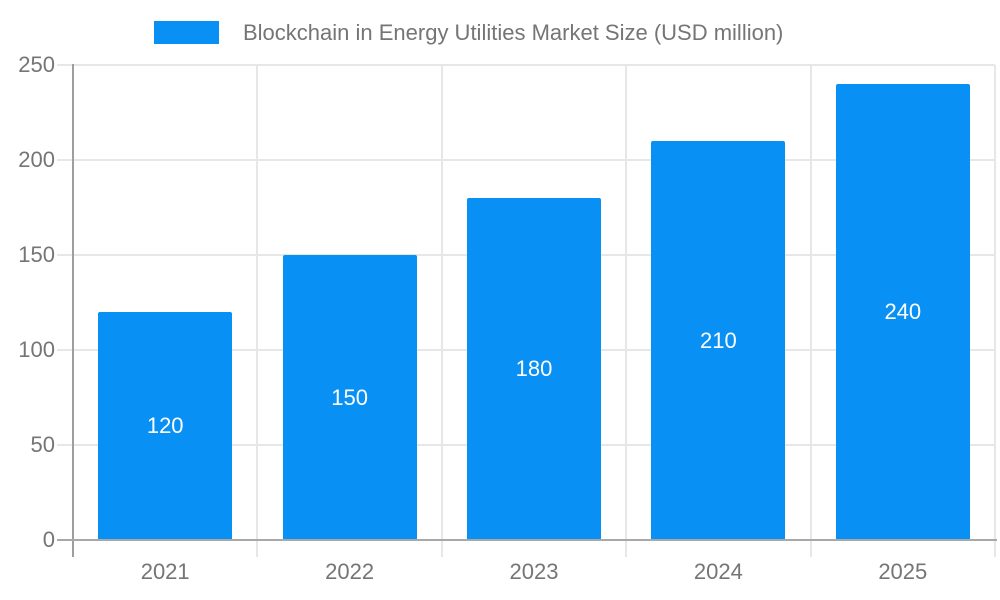 The width and height of the screenshot is (1000, 600). I want to click on bar-value-label: 240, so click(903, 311).